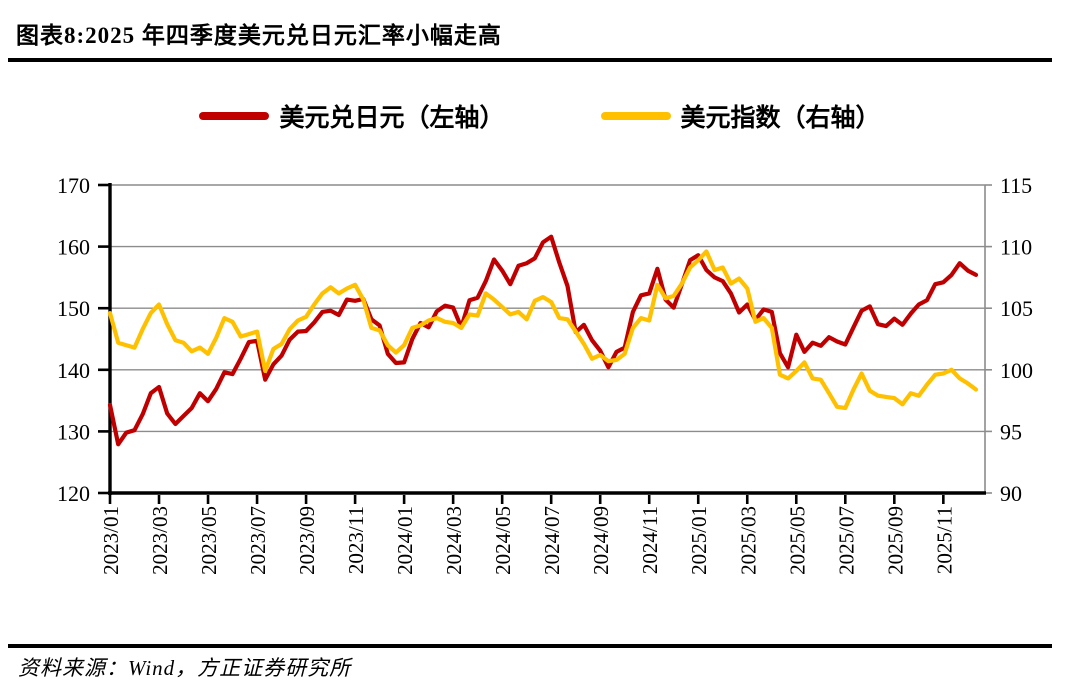 The width and height of the screenshot is (1080, 697). I want to click on legend-label-dxy: 美元指数（右轴）, so click(780, 118).